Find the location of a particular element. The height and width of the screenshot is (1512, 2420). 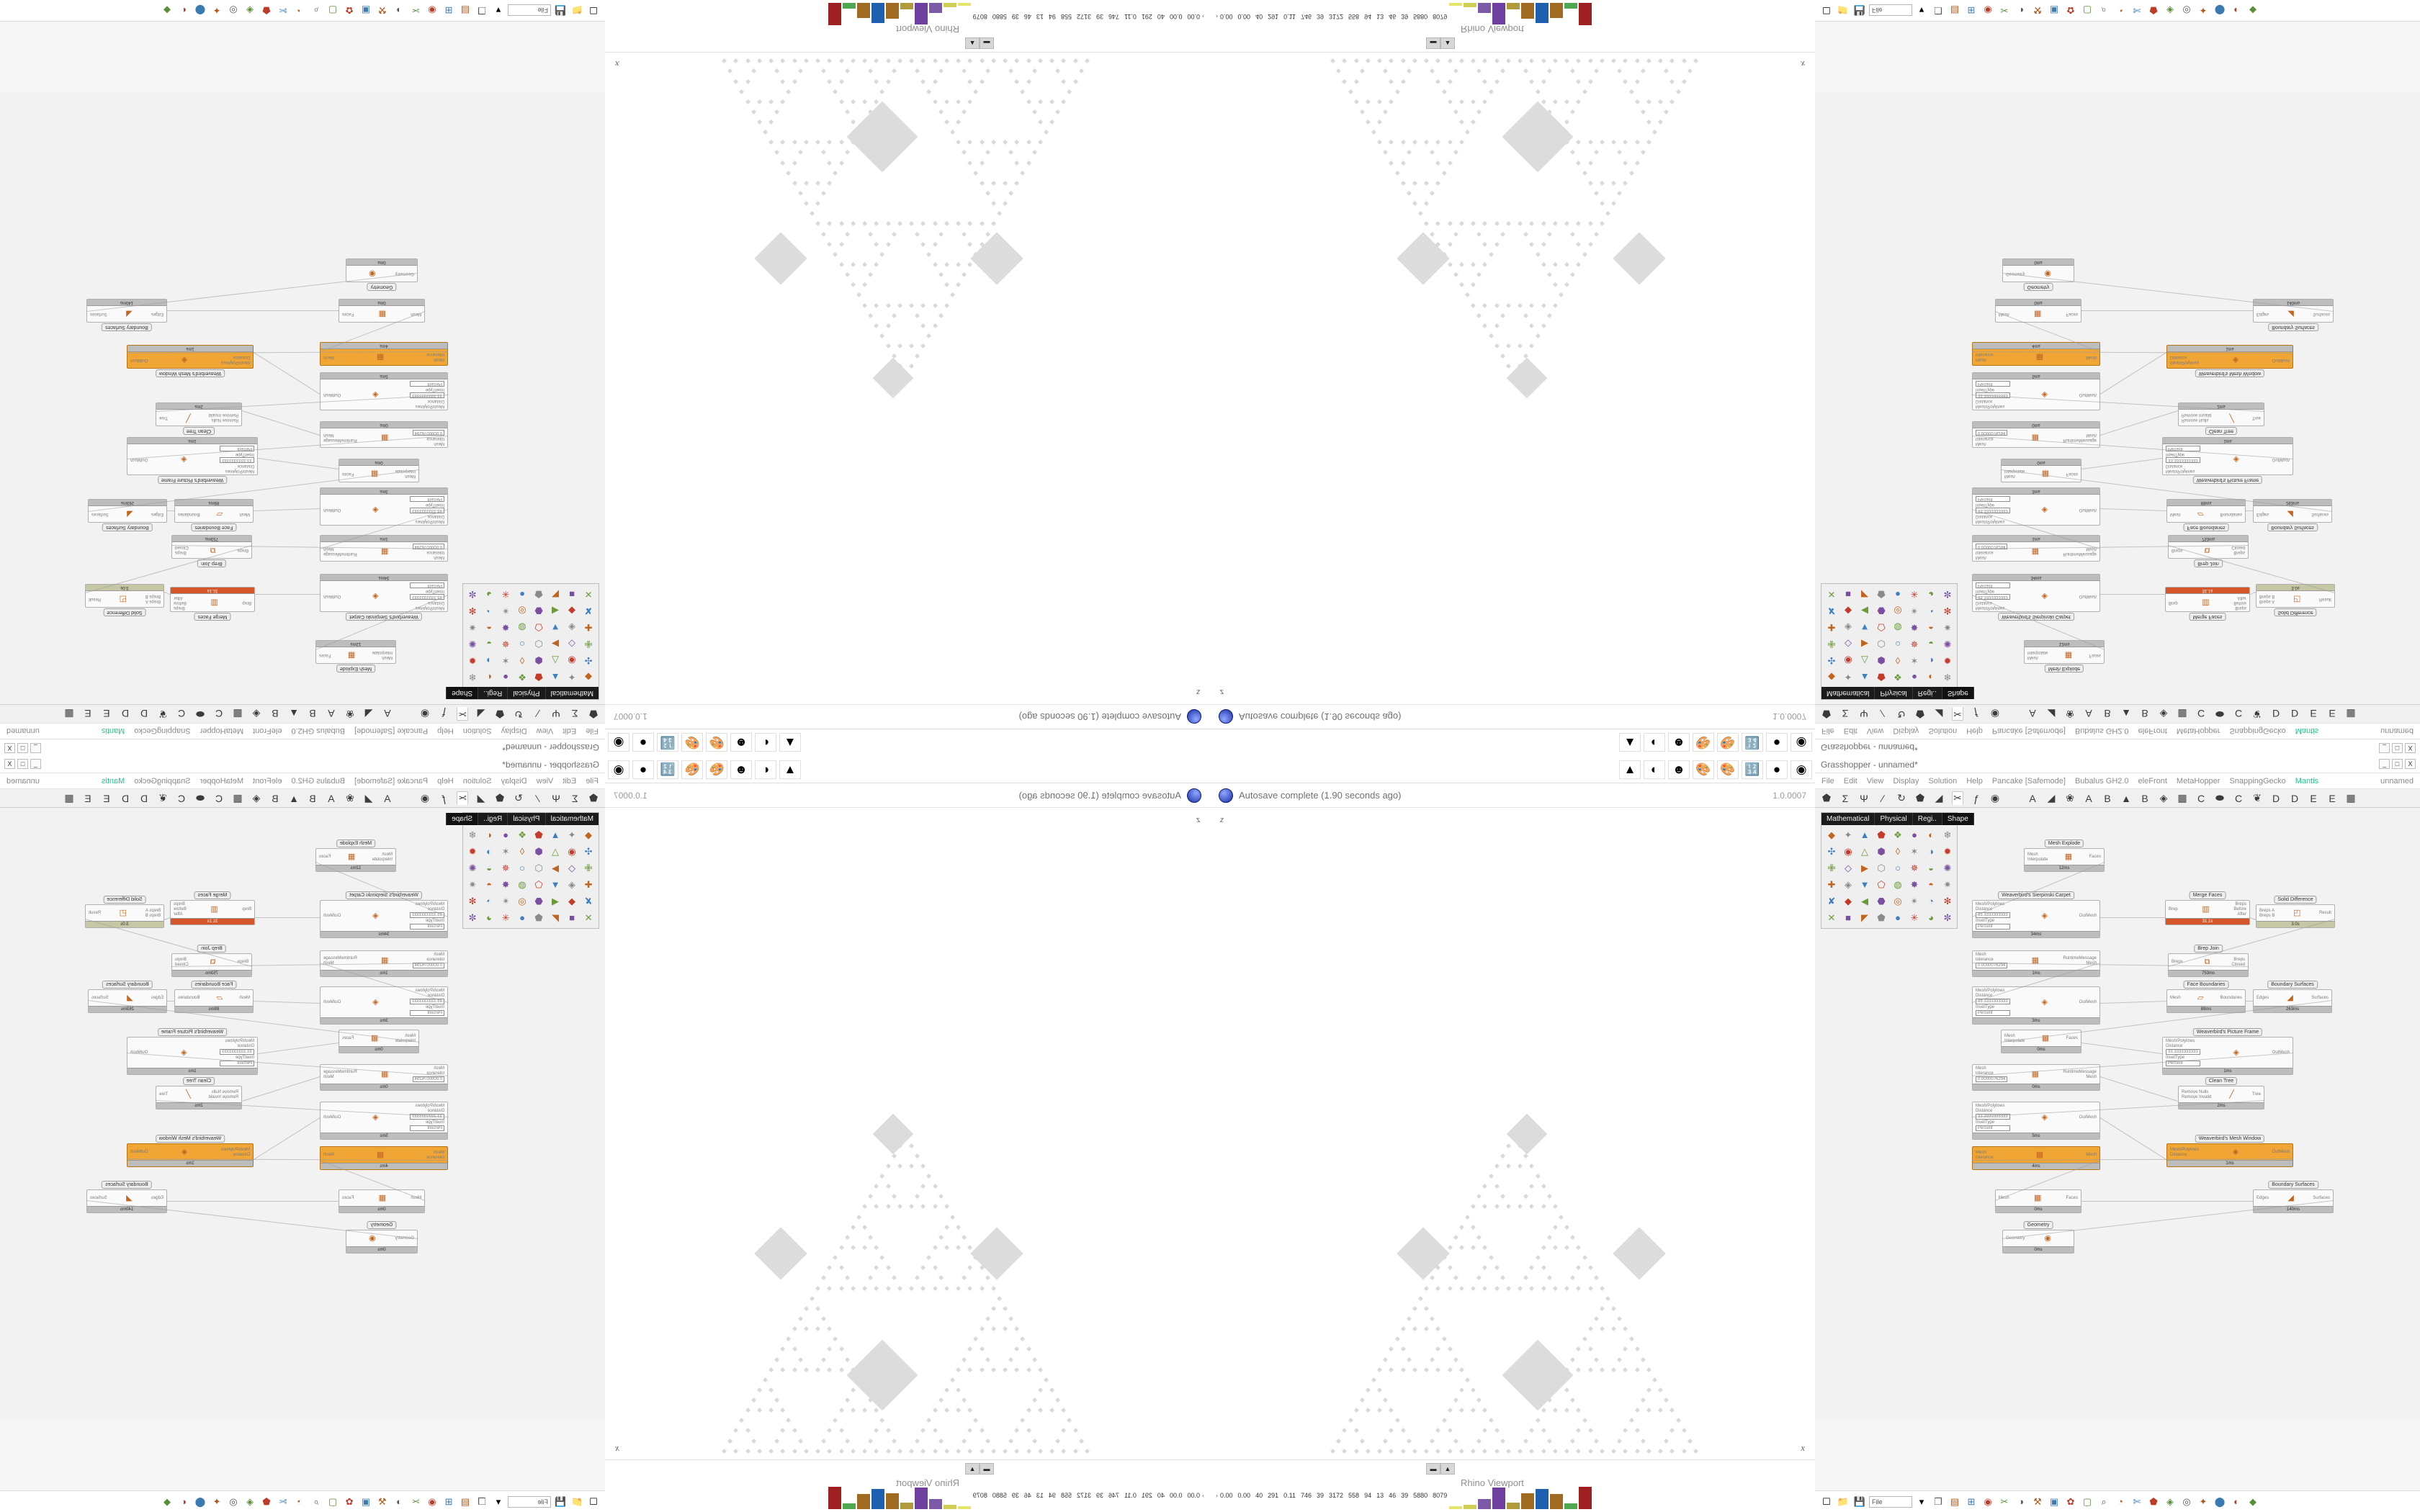

gh-input-ports: Mesh/Polylines Distance is located at coordinates (235, 360).